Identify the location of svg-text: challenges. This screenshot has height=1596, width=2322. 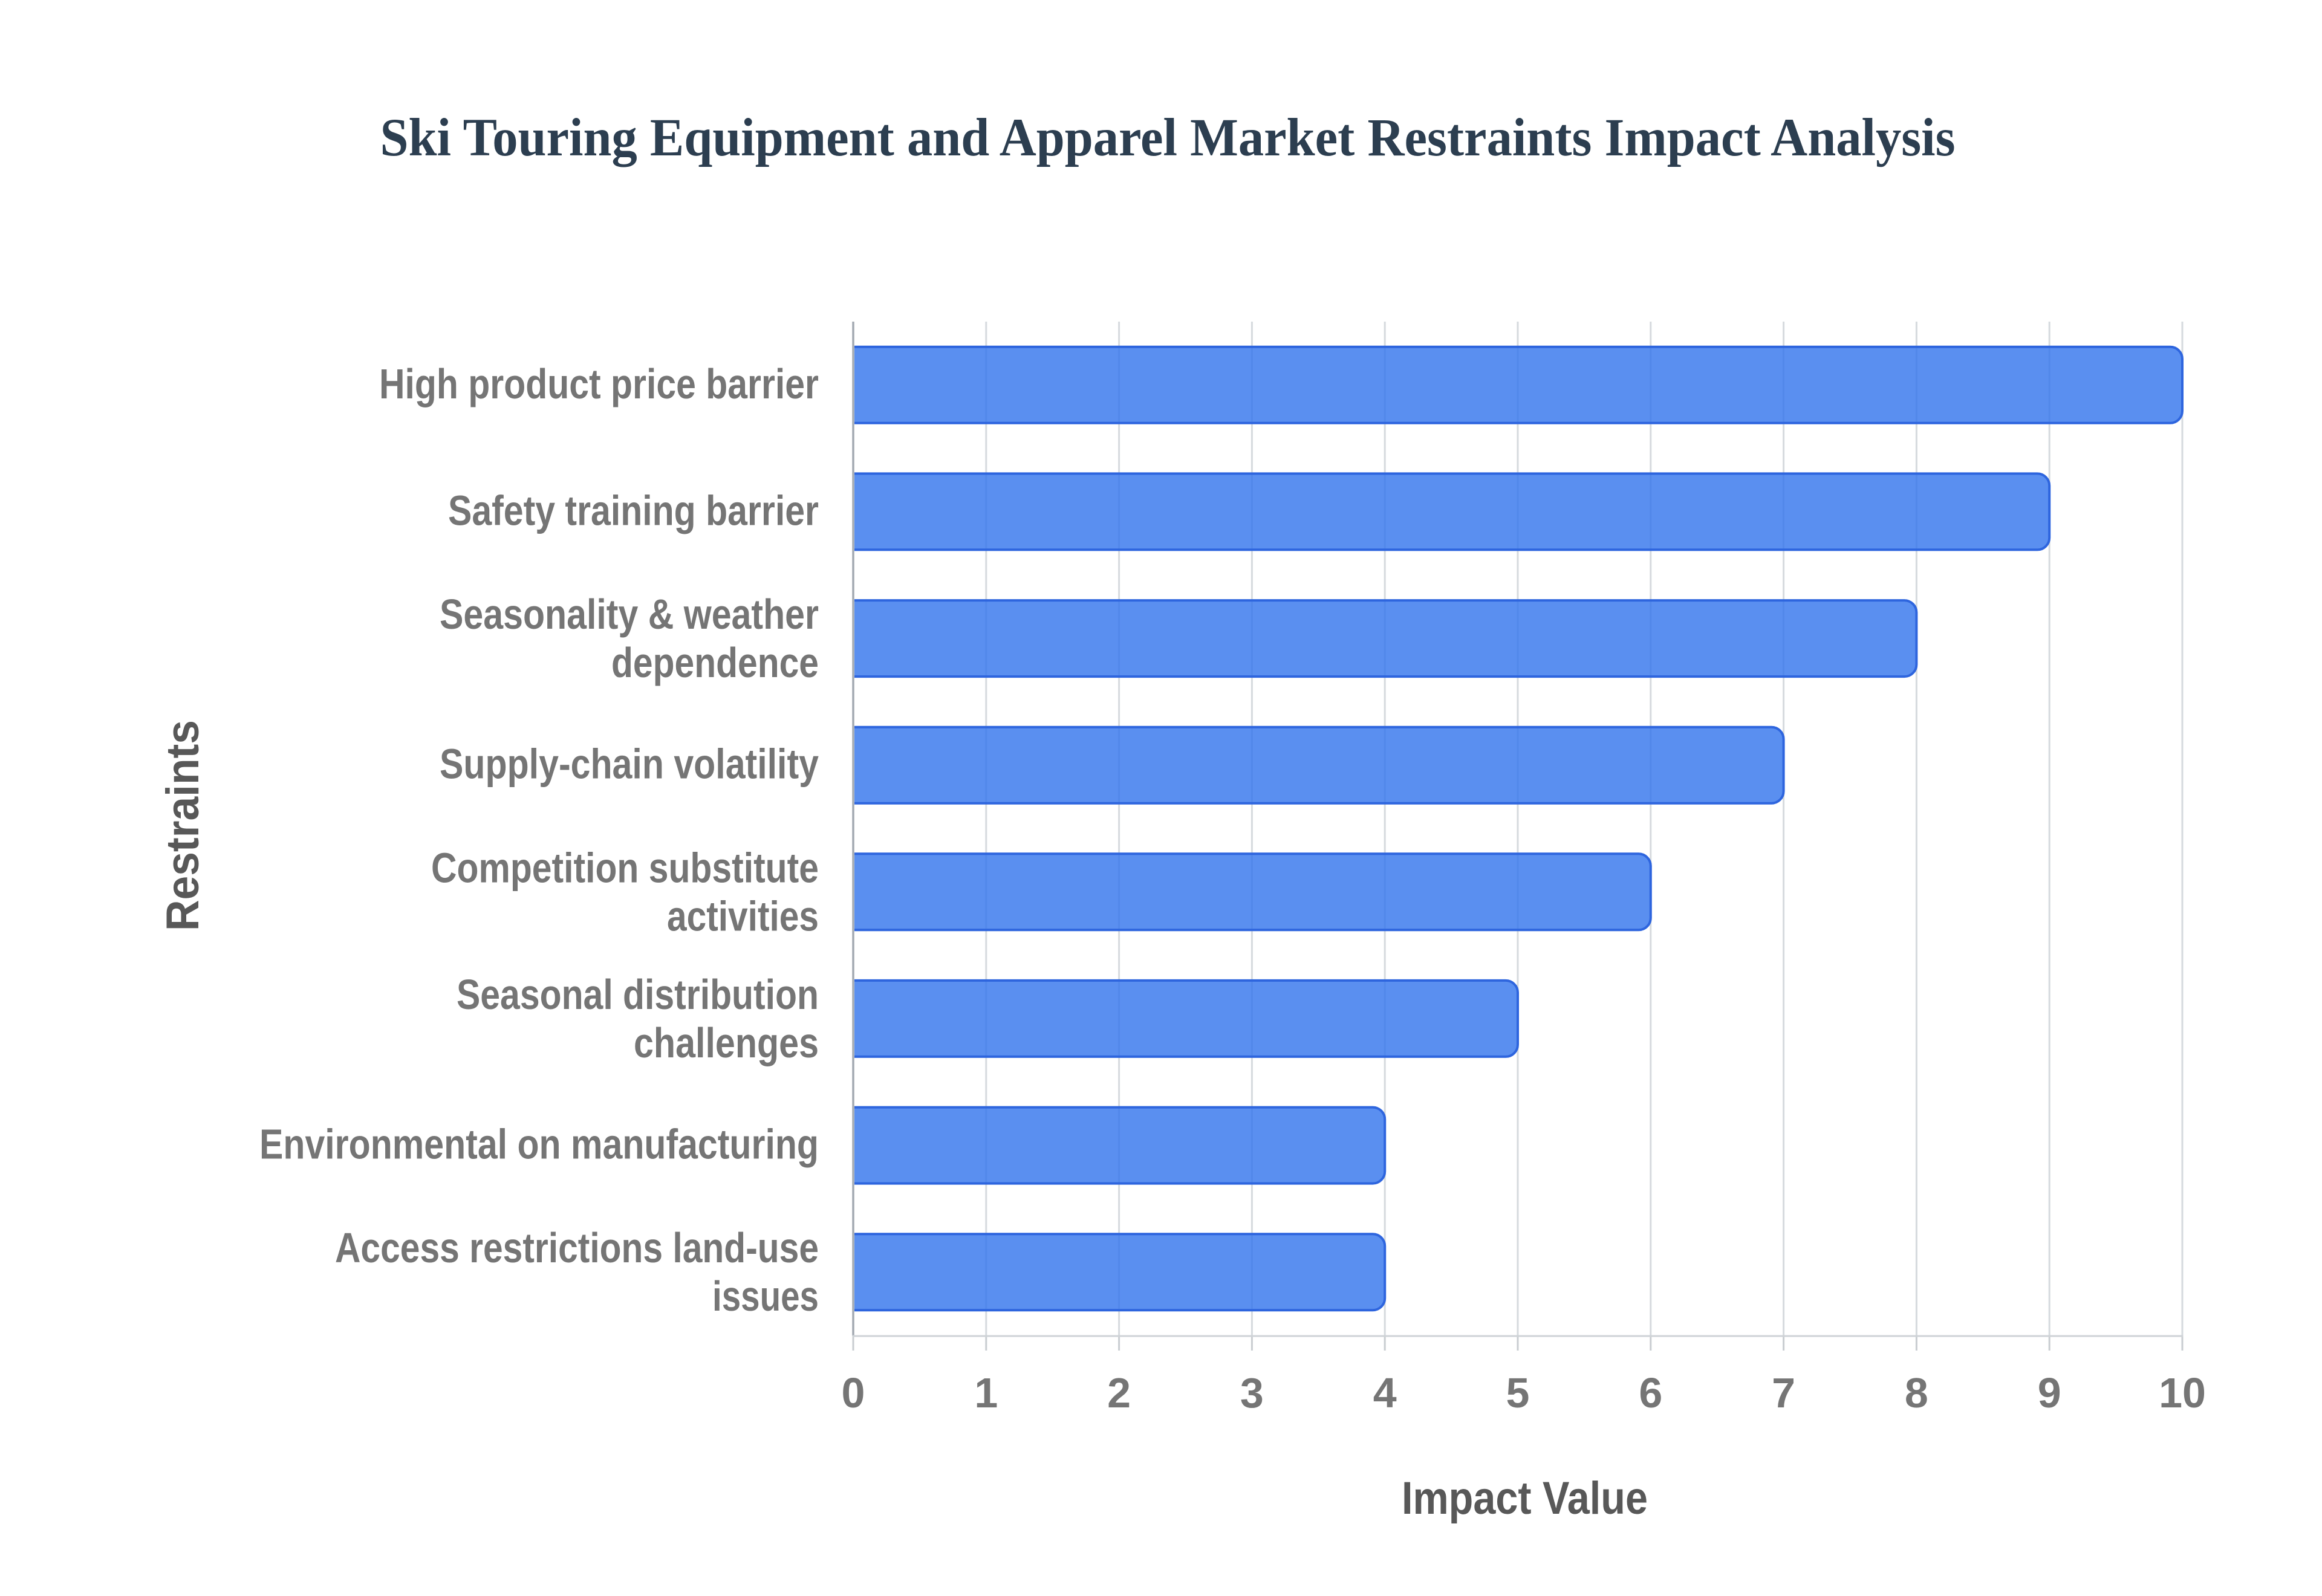
(726, 1042).